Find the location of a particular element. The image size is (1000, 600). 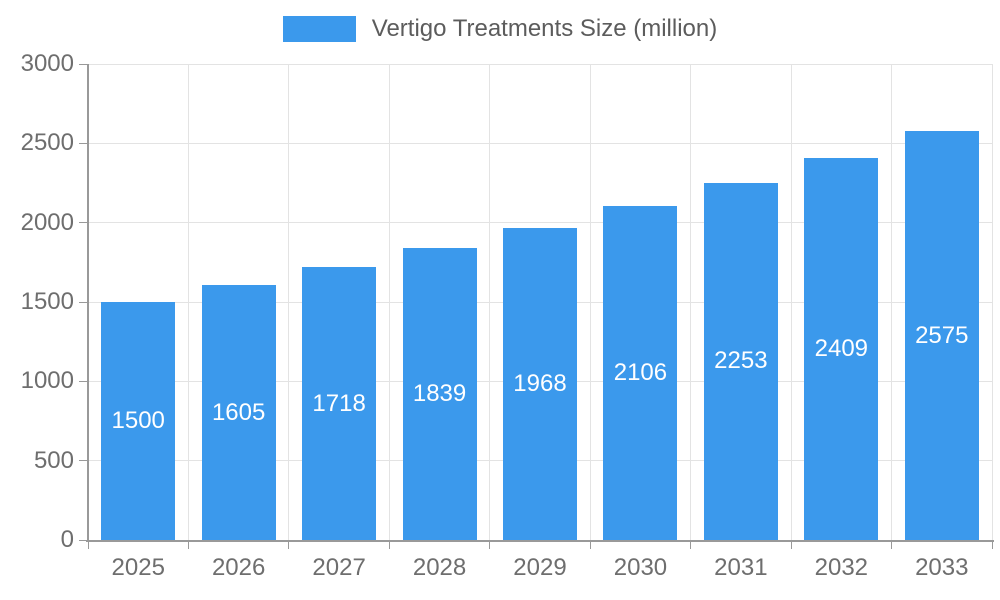

legend-swatch is located at coordinates (319, 29).